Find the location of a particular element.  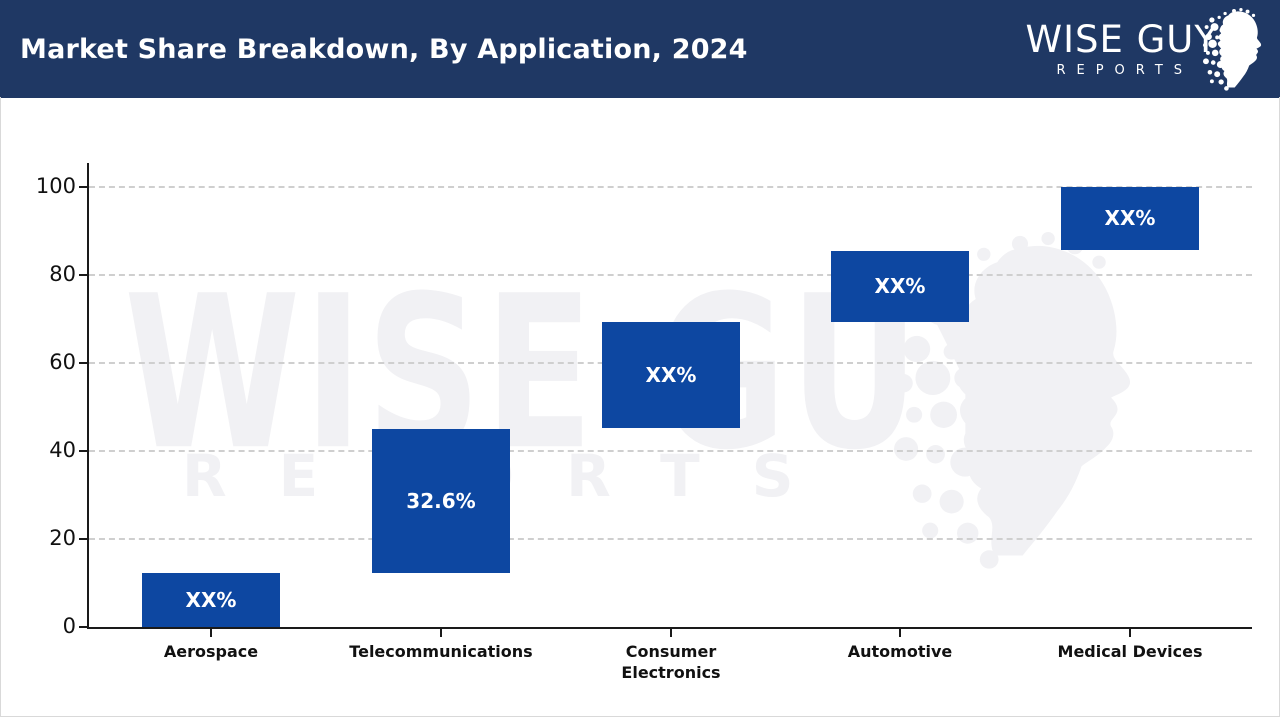

x-axis-tick-telecommunications is located at coordinates (441, 633).